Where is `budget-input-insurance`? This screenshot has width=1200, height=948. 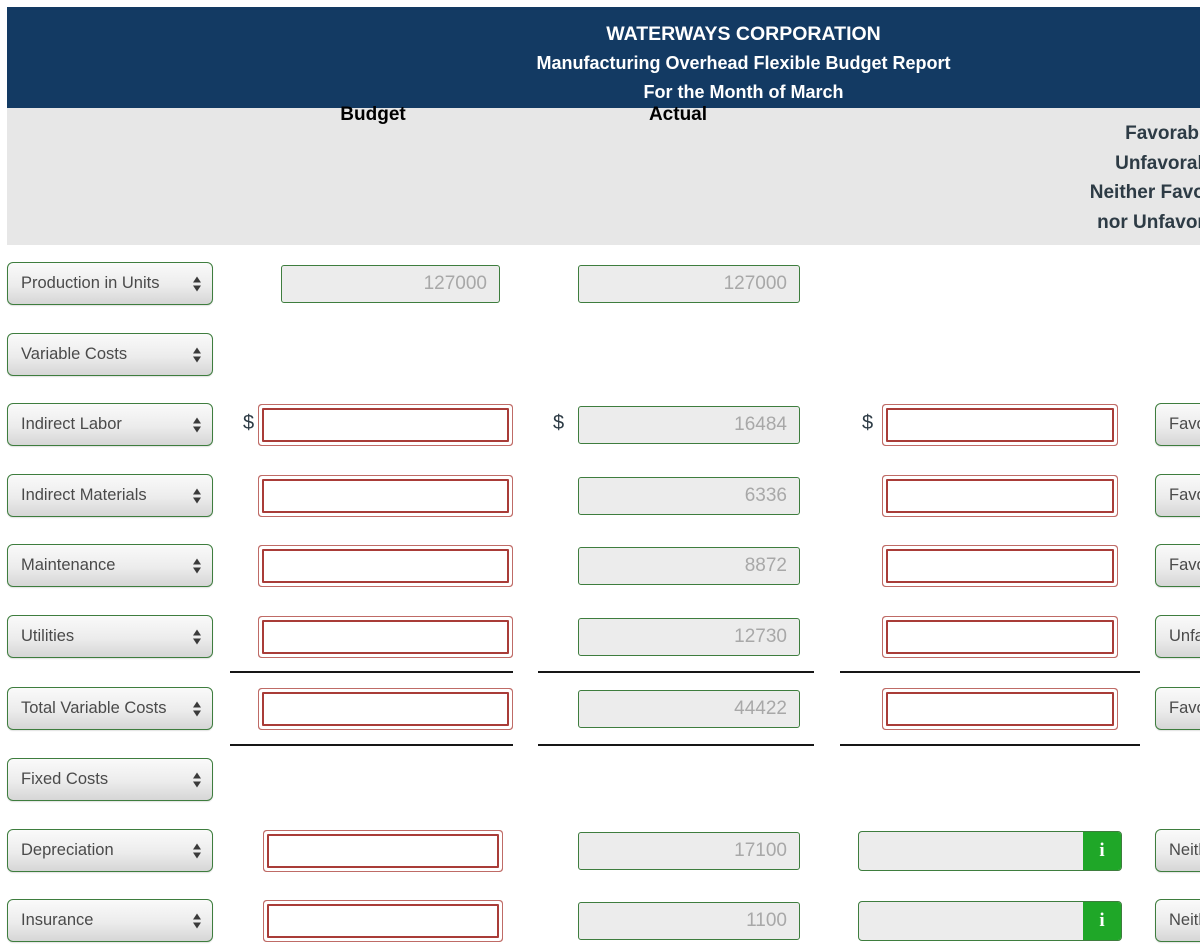 budget-input-insurance is located at coordinates (383, 921).